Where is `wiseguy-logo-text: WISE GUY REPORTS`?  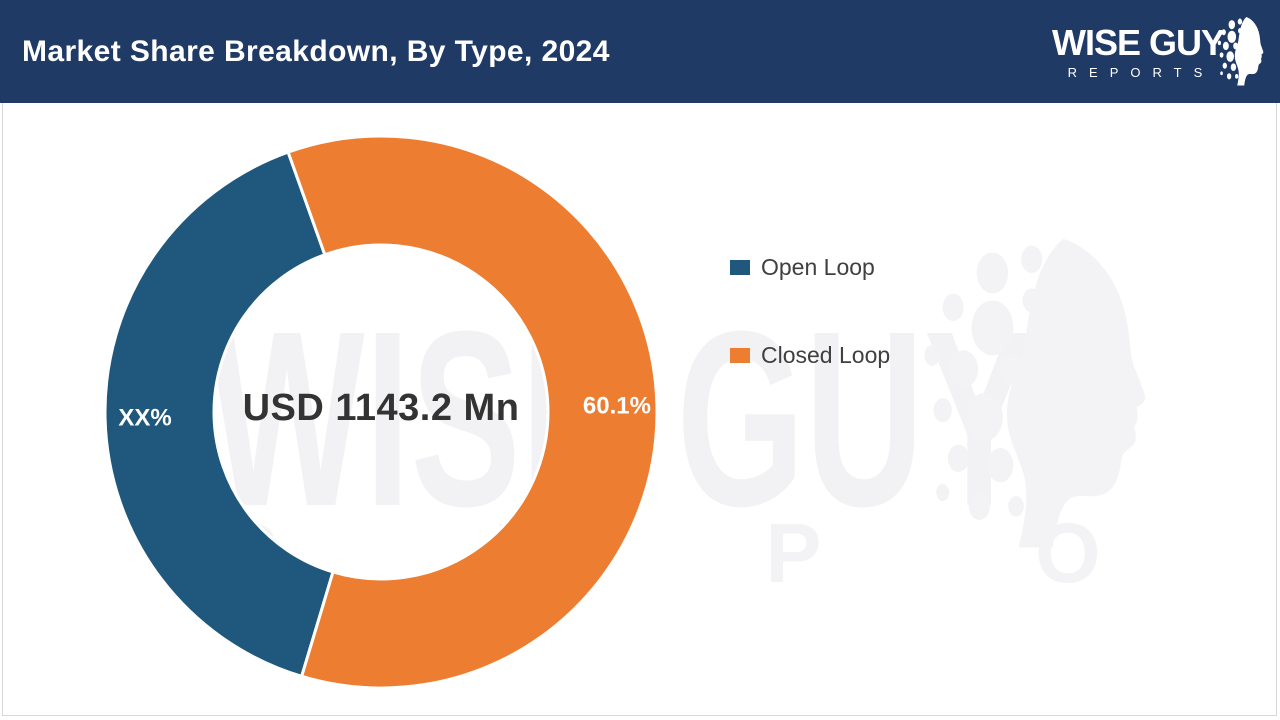
wiseguy-logo-text: WISE GUY REPORTS is located at coordinates (1138, 50).